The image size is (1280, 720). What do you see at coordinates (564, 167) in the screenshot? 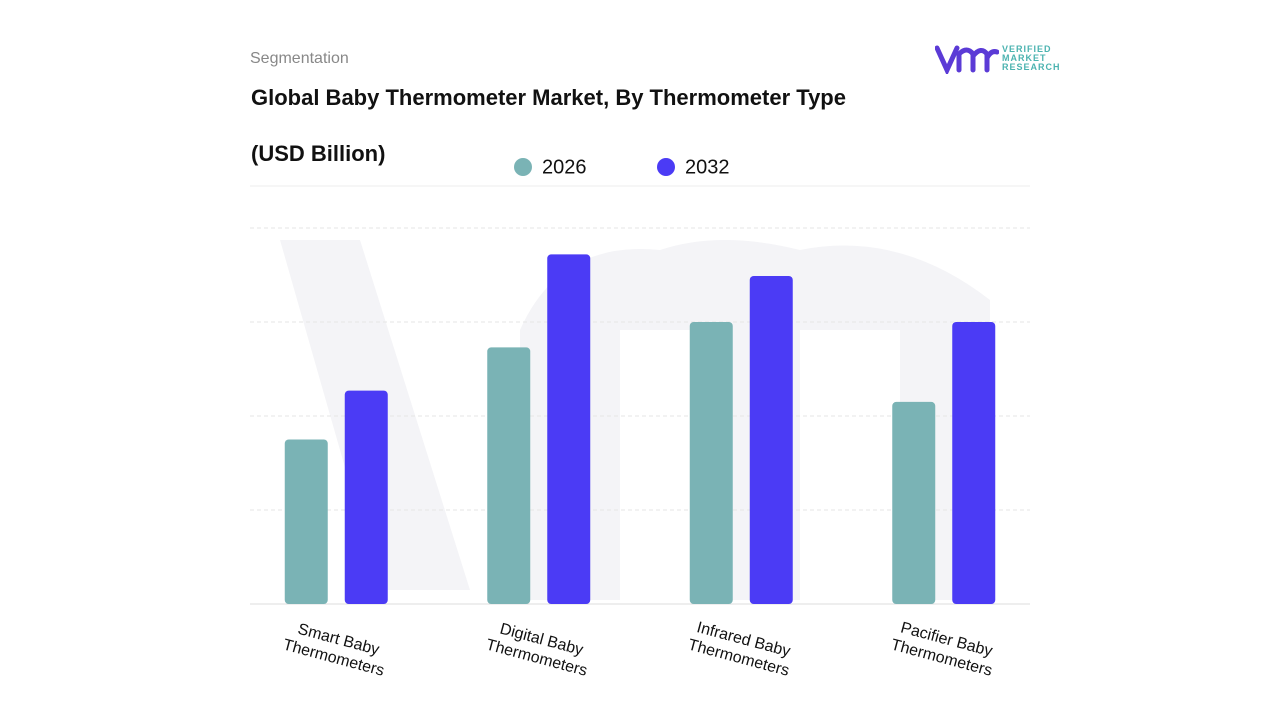
I see `legend-label: 2026` at bounding box center [564, 167].